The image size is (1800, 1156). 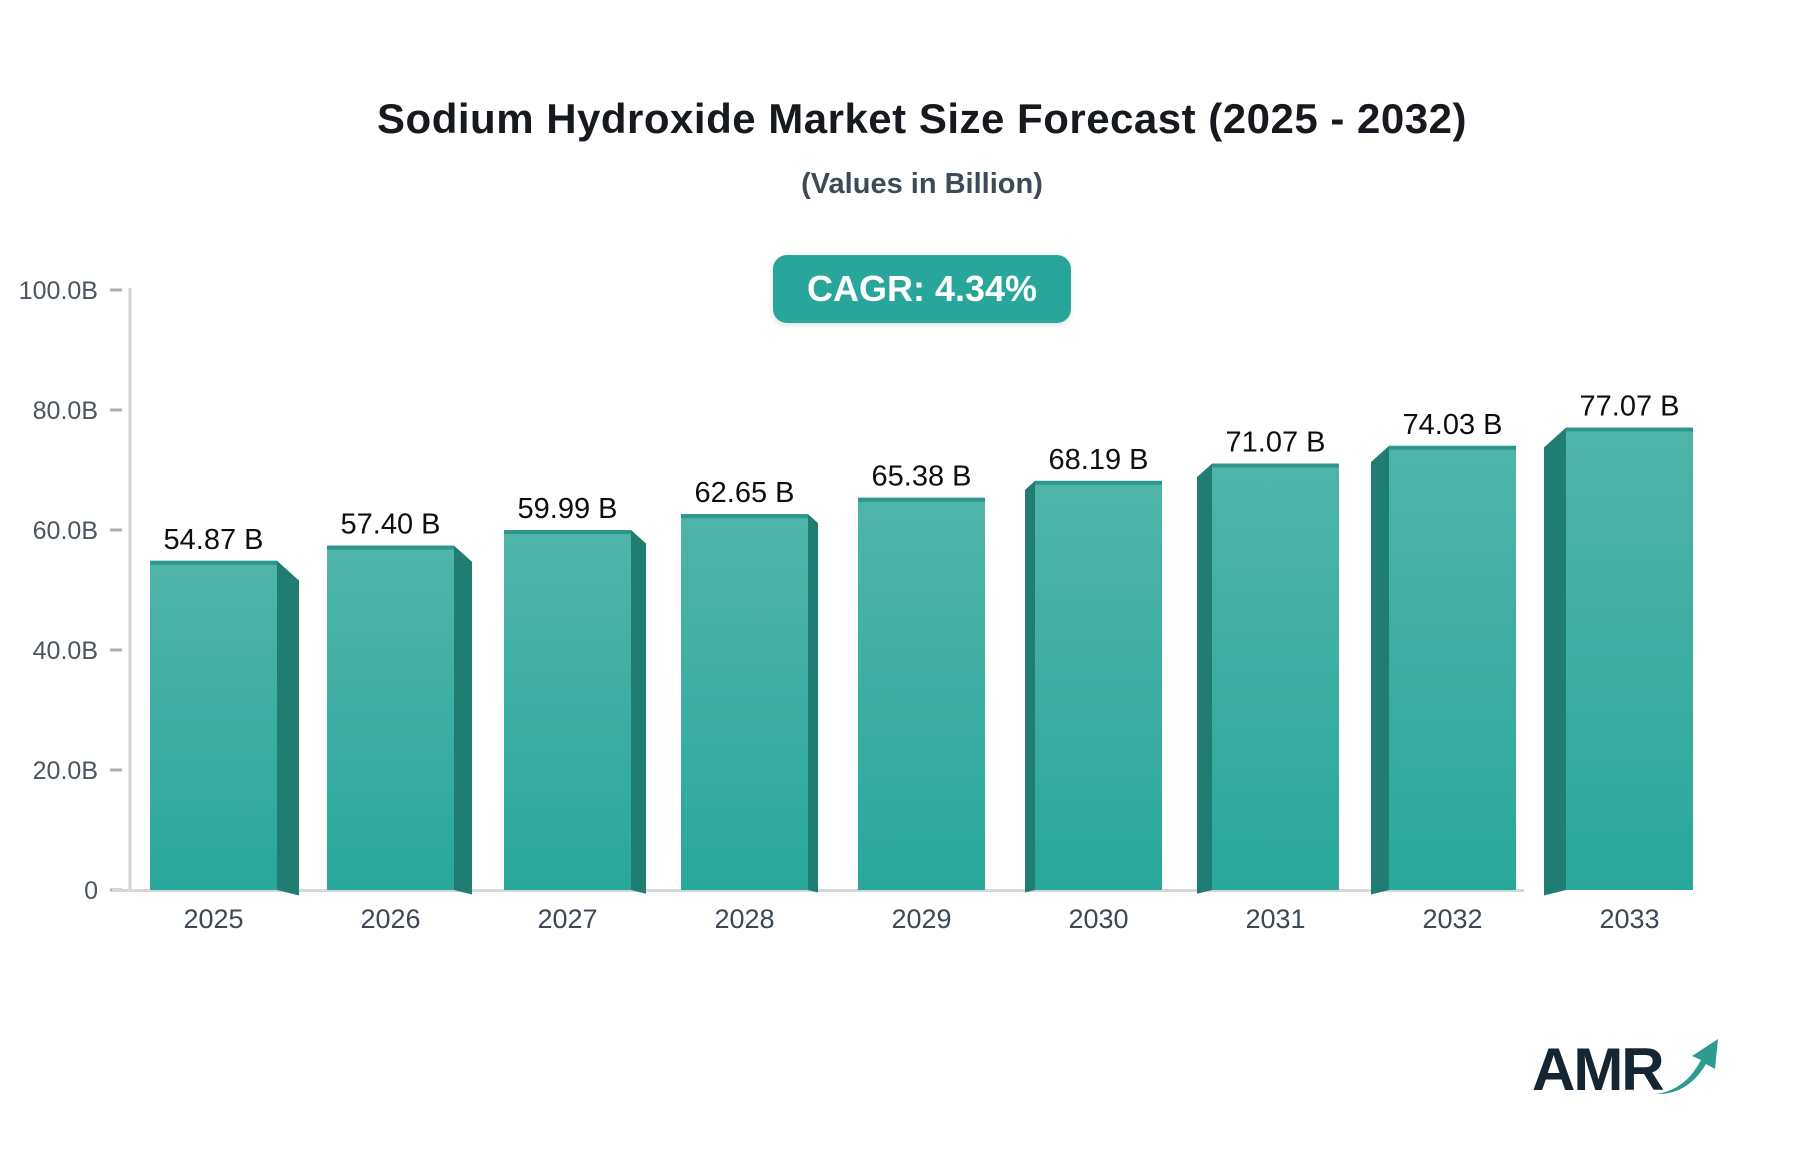 What do you see at coordinates (65, 411) in the screenshot?
I see `y-tick-label: 80.0B` at bounding box center [65, 411].